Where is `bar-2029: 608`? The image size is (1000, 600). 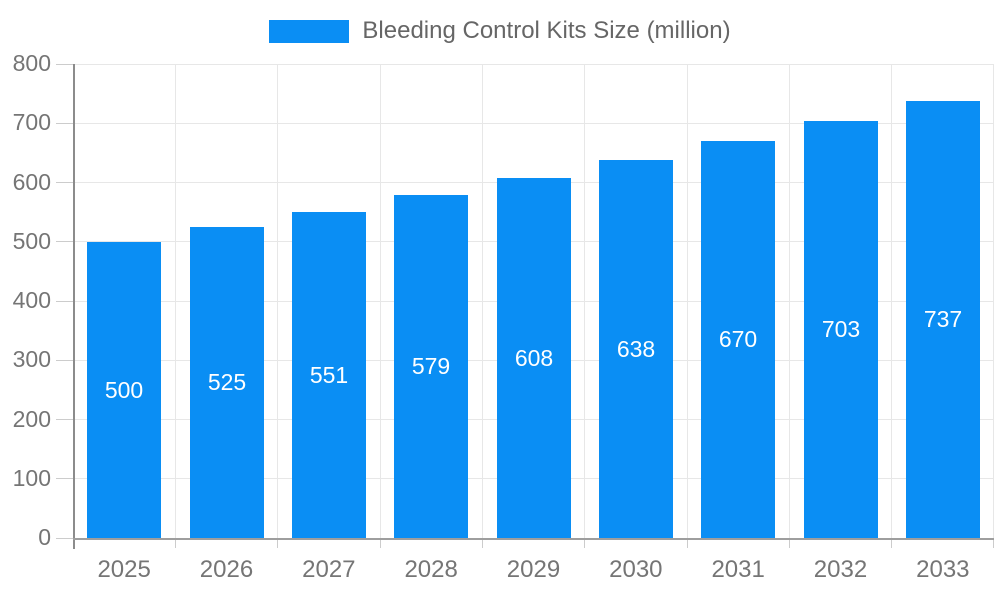
bar-2029: 608 is located at coordinates (534, 358).